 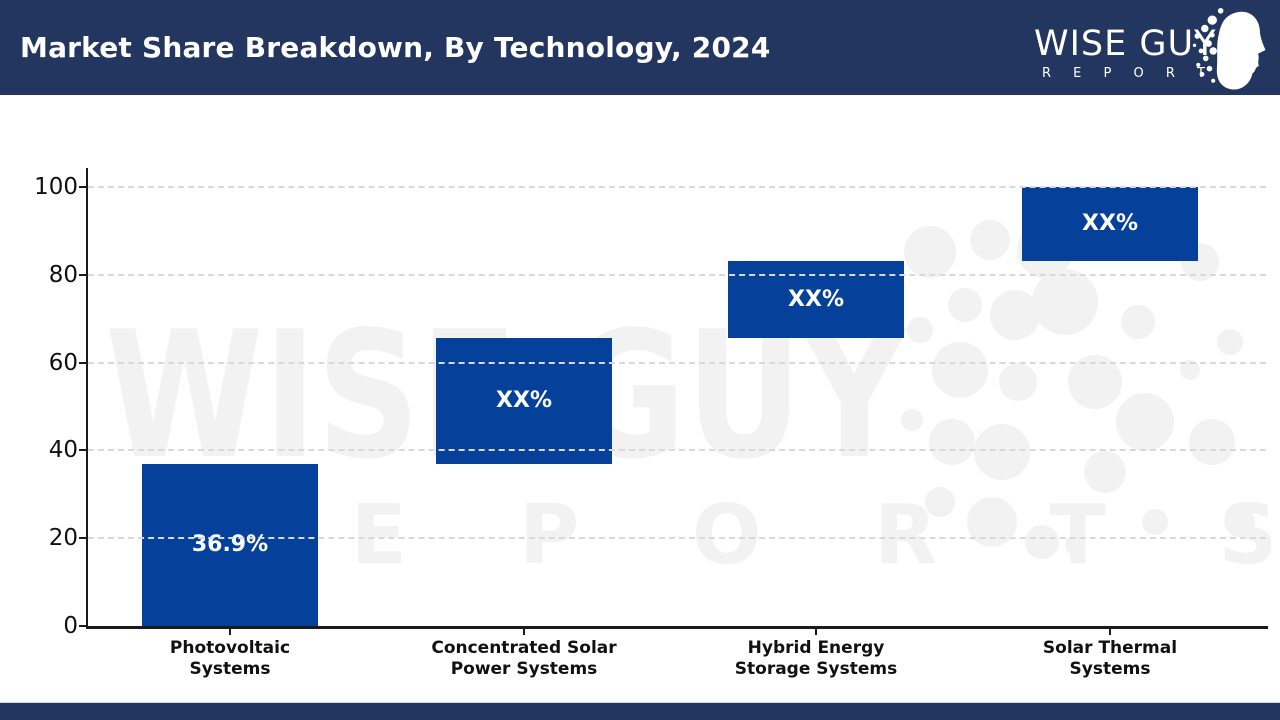 What do you see at coordinates (1229, 49) in the screenshot?
I see `logo-face-icon` at bounding box center [1229, 49].